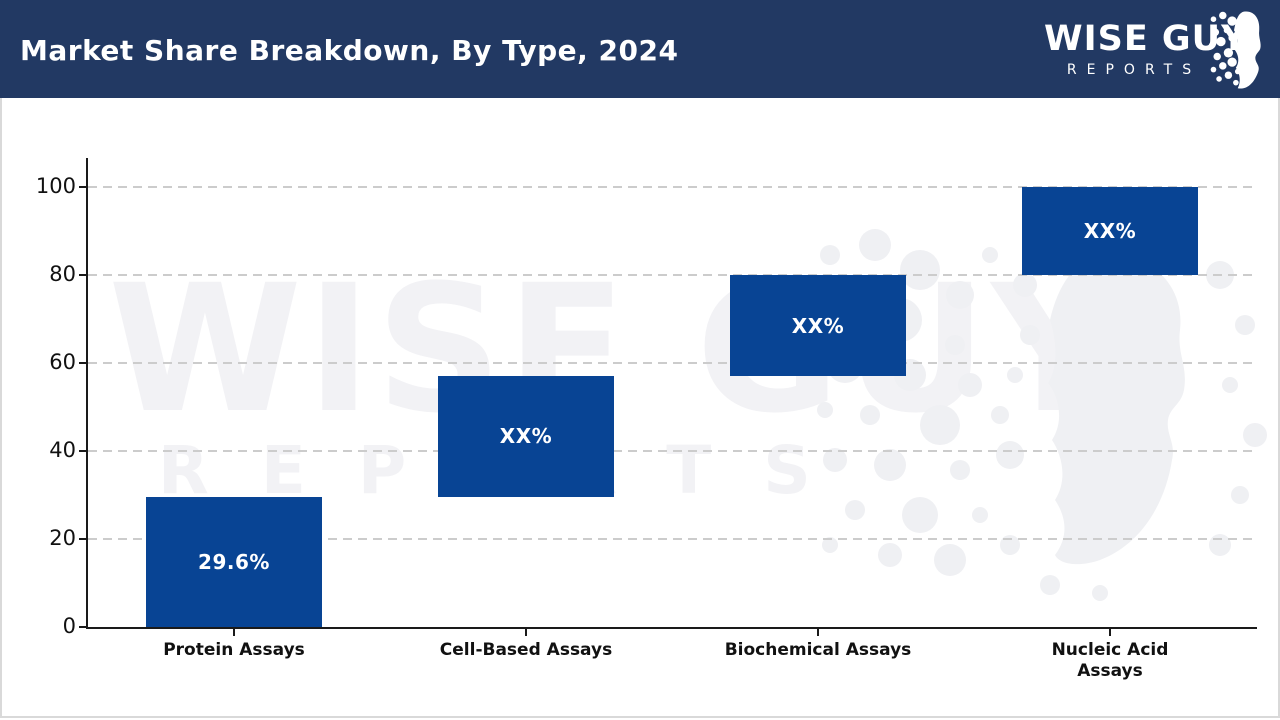  What do you see at coordinates (818, 650) in the screenshot?
I see `x-axis-label: Biochemical Assays` at bounding box center [818, 650].